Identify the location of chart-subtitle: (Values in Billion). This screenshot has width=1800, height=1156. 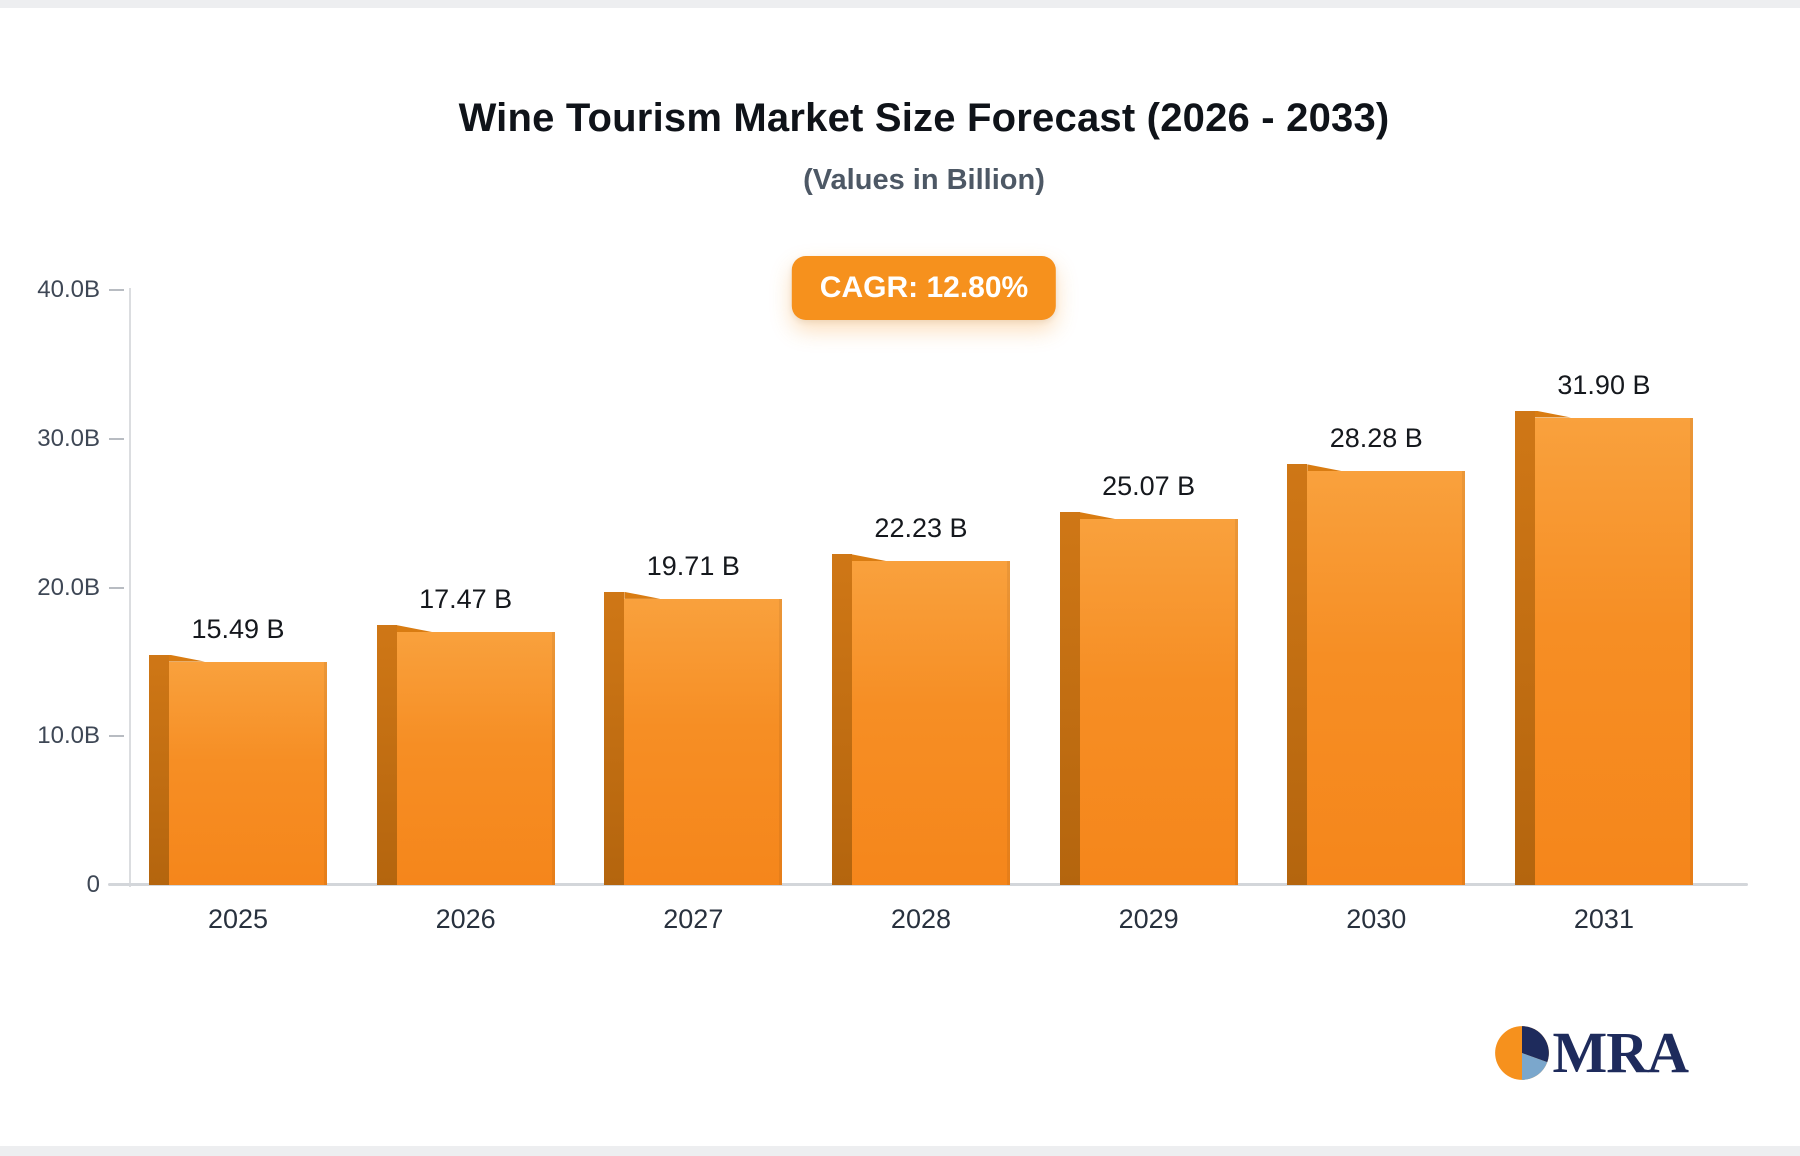
(924, 180).